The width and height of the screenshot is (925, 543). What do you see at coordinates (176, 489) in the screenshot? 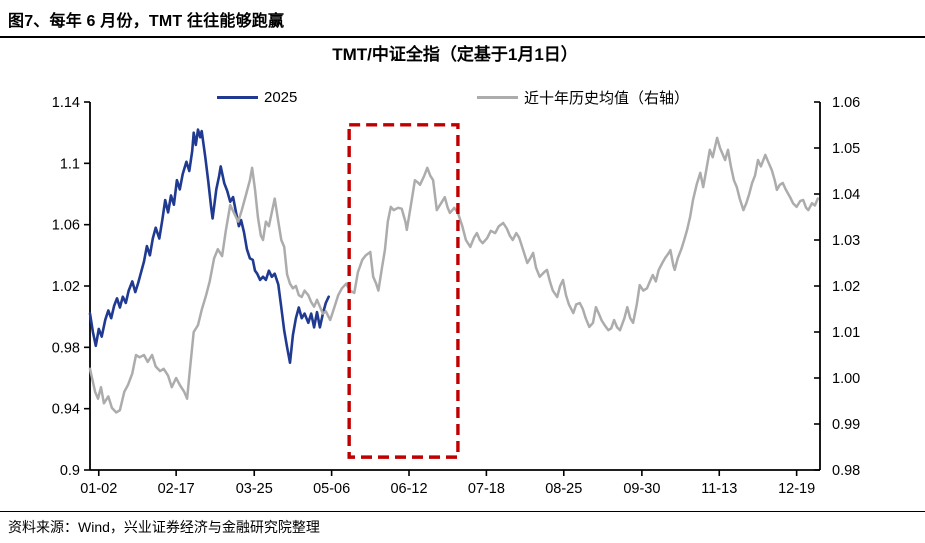
I see `x-axis-tick-label: 02-17` at bounding box center [176, 489].